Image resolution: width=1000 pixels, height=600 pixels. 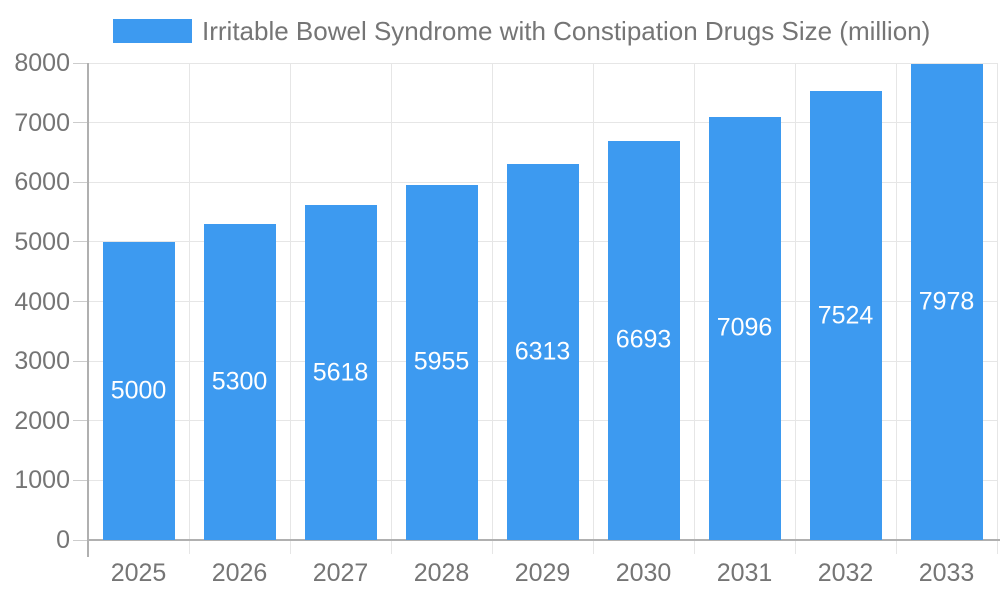 I want to click on bar-value-label: 5300, so click(x=239, y=381).